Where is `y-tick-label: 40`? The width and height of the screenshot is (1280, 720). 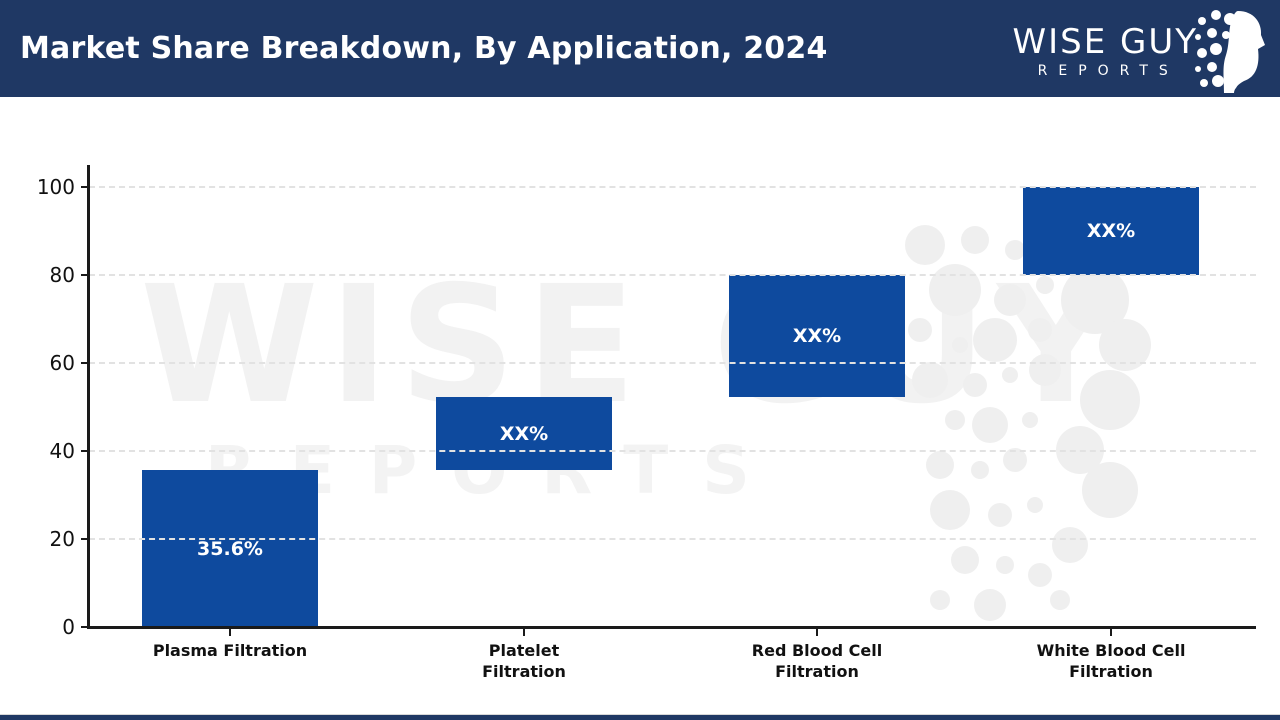
y-tick-label: 40 is located at coordinates (62, 451).